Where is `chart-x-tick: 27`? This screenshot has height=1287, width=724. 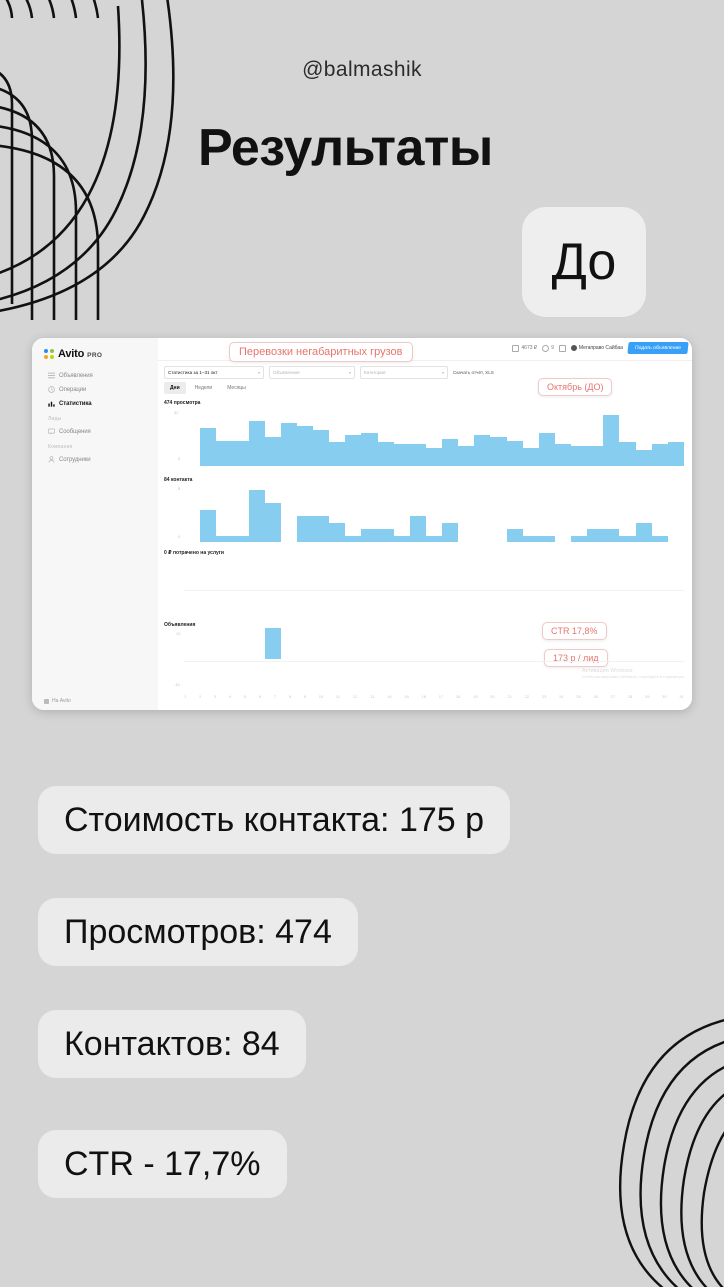 chart-x-tick: 27 is located at coordinates (613, 696).